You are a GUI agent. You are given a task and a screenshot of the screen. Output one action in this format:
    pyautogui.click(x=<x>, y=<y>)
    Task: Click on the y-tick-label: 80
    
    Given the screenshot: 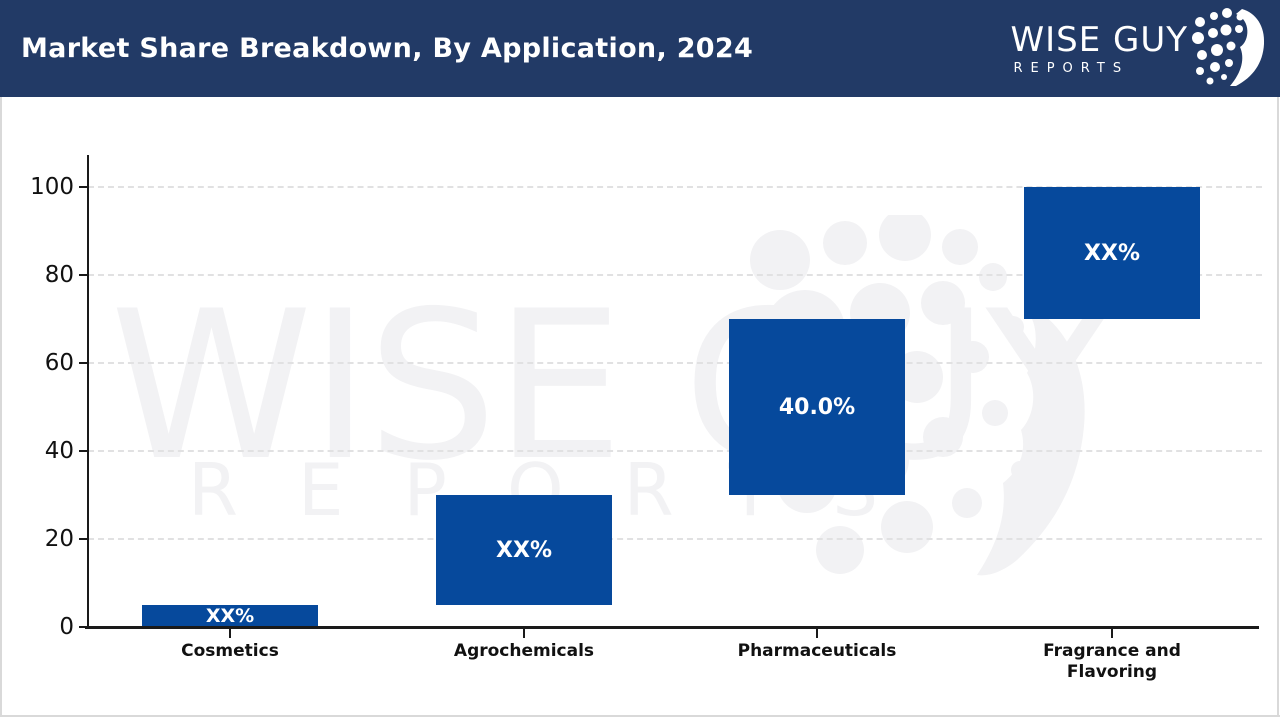 What is the action you would take?
    pyautogui.click(x=59, y=275)
    